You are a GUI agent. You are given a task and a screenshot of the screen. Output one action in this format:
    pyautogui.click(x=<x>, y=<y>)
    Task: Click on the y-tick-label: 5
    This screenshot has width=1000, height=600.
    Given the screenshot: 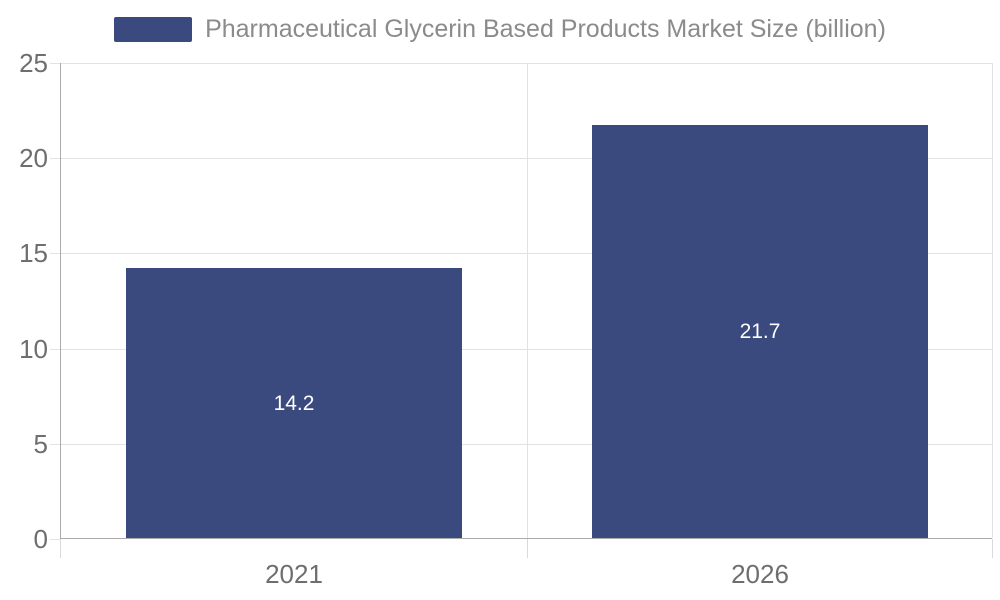 What is the action you would take?
    pyautogui.click(x=40, y=443)
    